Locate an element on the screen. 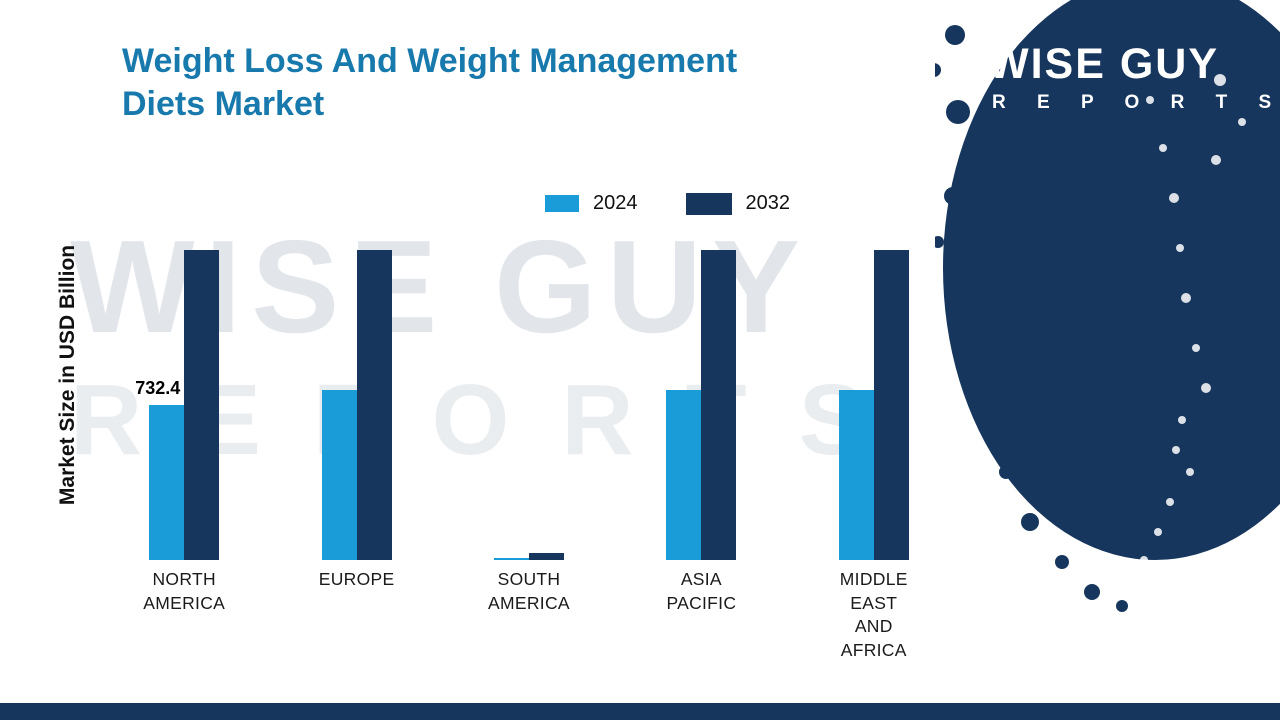 The width and height of the screenshot is (1280, 720). category-label: MIDDLE EAST AND AFRICA is located at coordinates (873, 614).